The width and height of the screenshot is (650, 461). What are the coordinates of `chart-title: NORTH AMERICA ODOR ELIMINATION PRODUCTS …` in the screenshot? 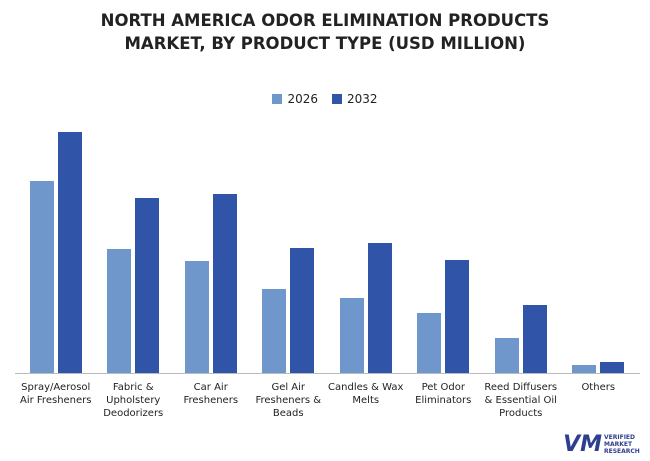 It's located at (325, 32).